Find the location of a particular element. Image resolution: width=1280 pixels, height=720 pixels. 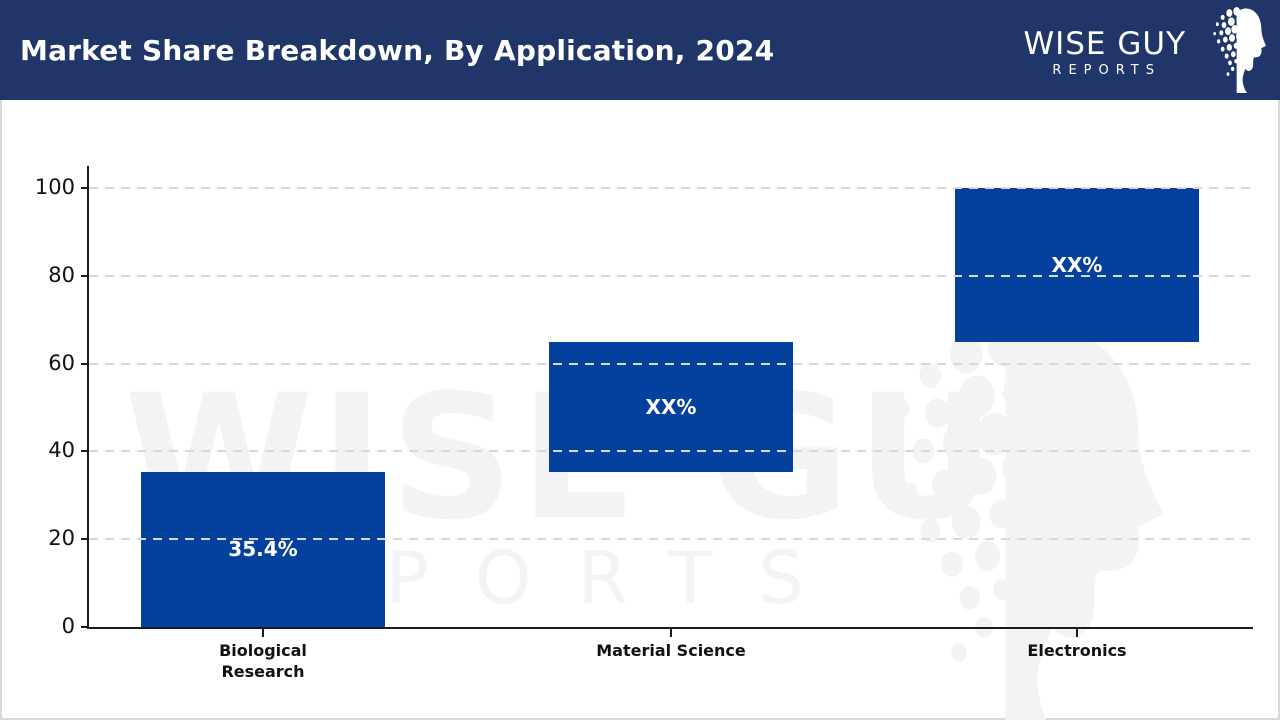

x-axis-line is located at coordinates (670, 628).